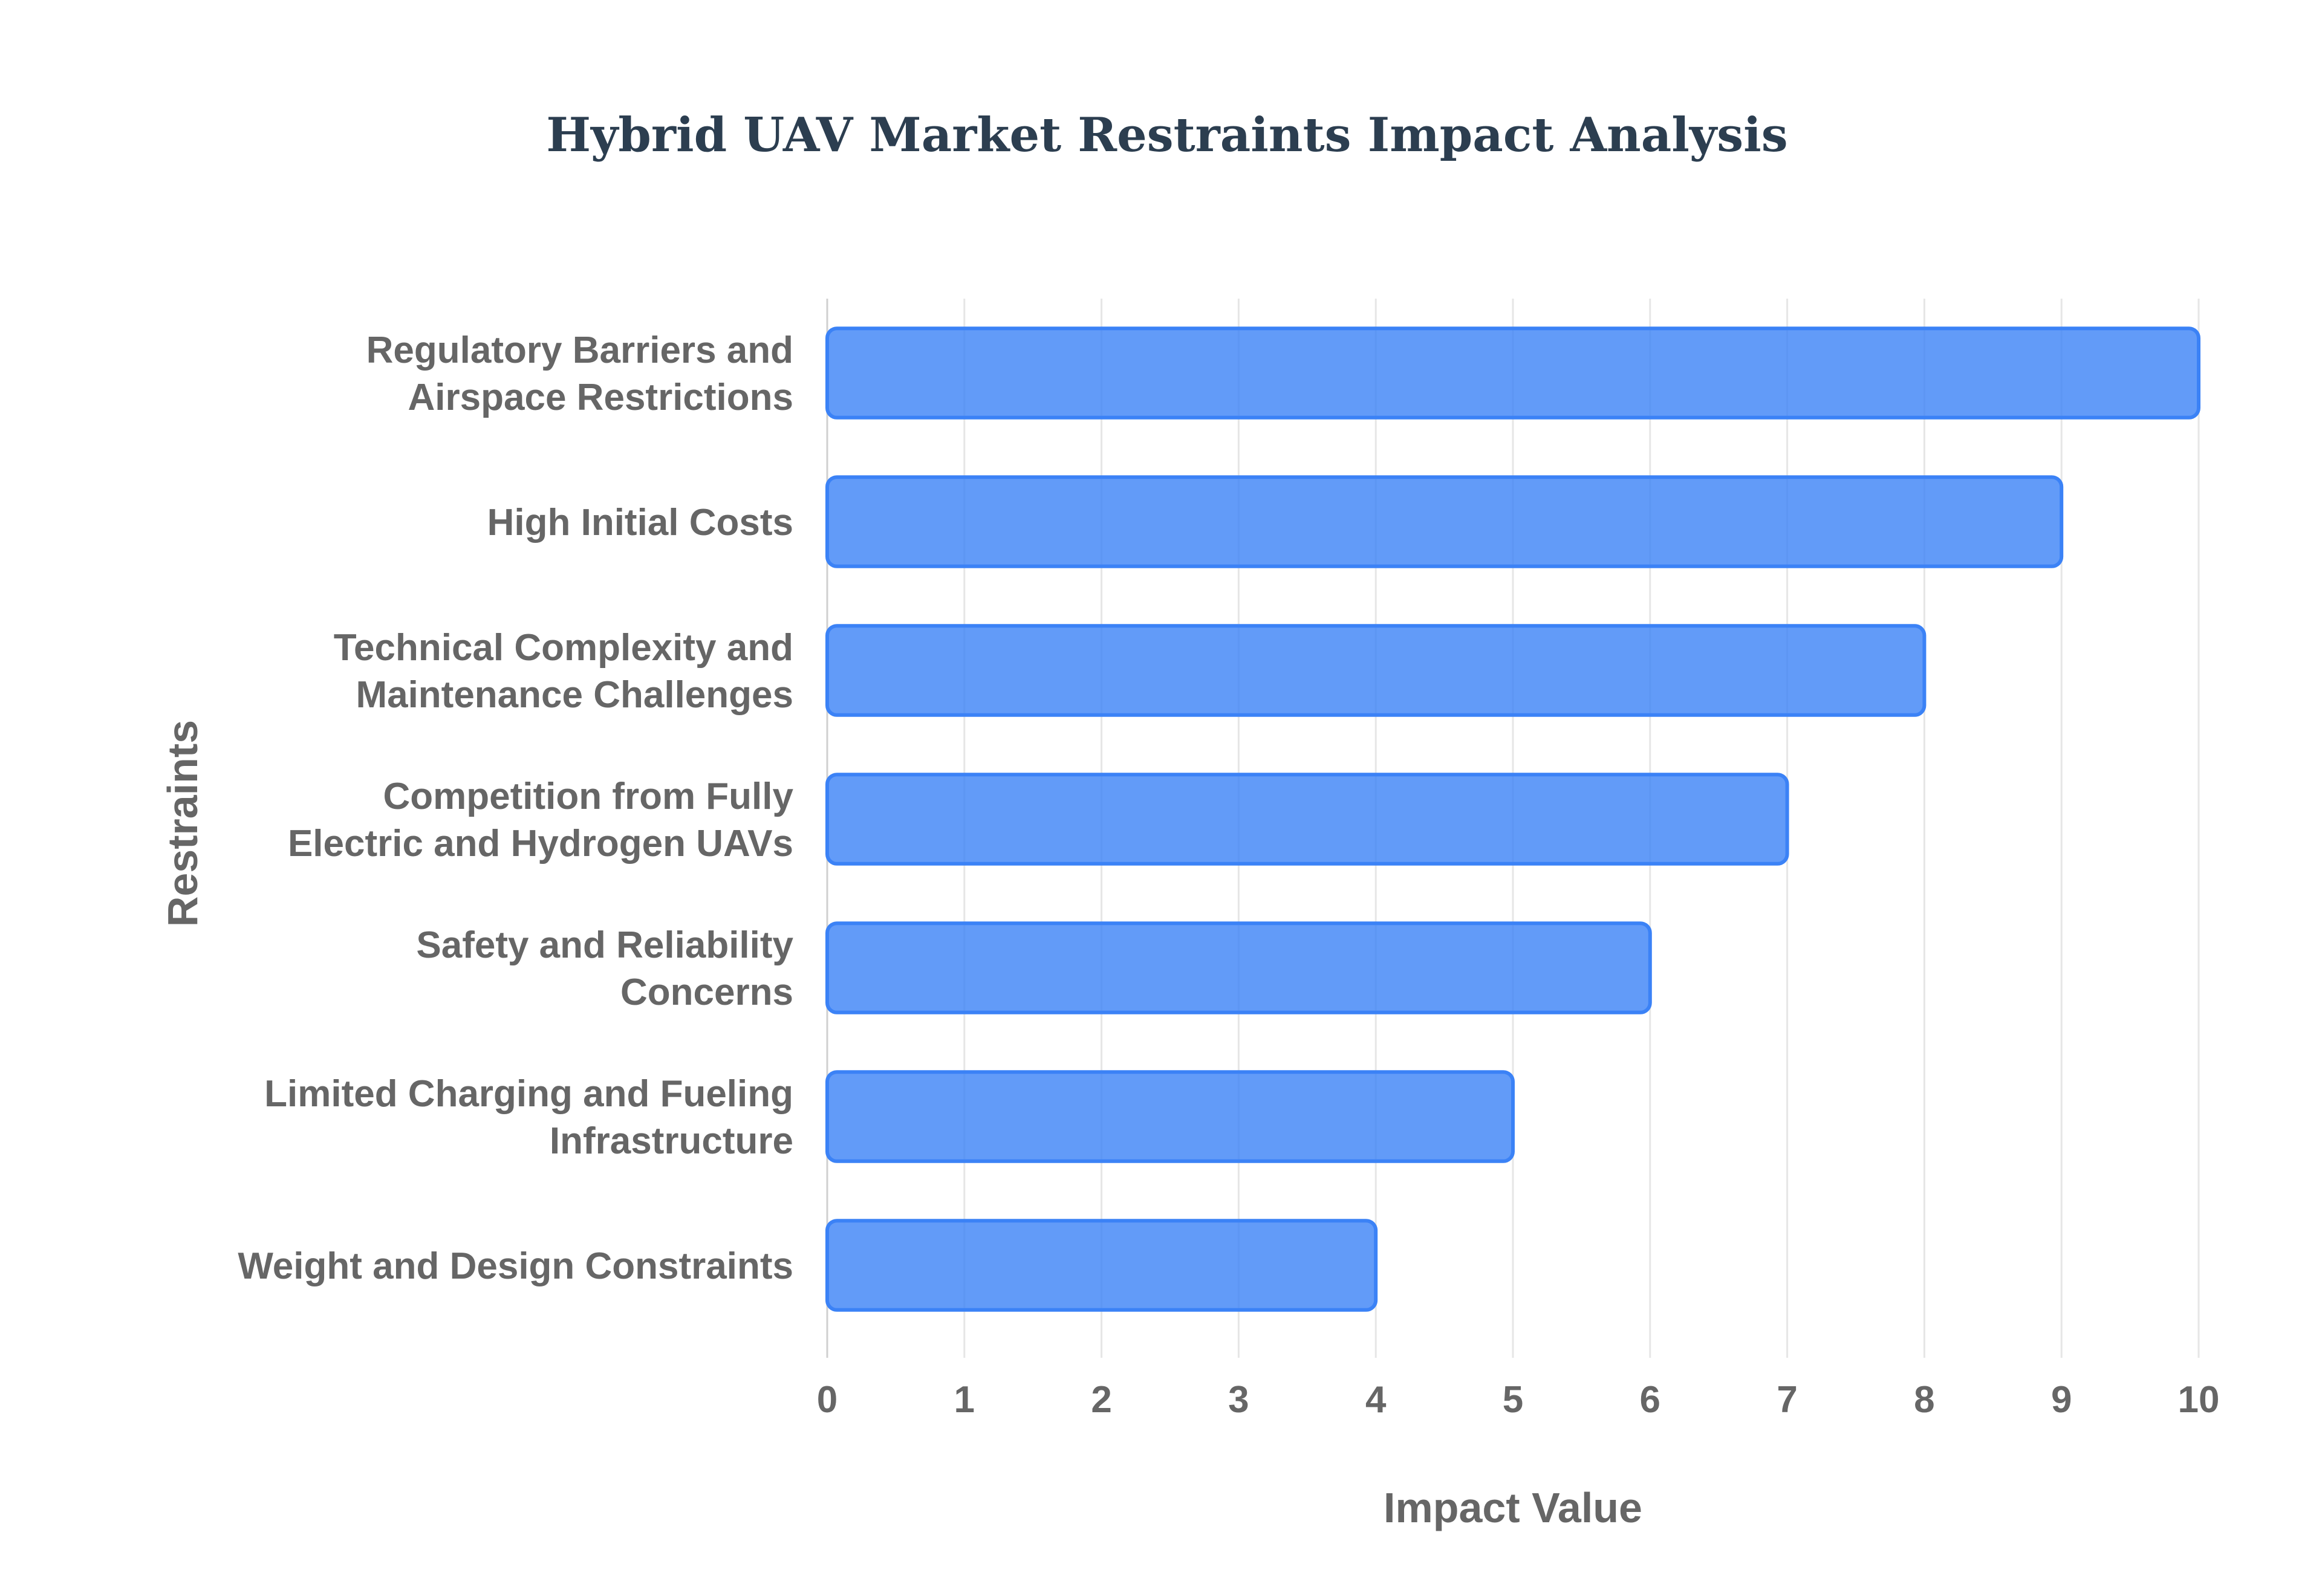 Image resolution: width=2322 pixels, height=1596 pixels. What do you see at coordinates (1513, 1507) in the screenshot?
I see `x-axis-title: Impact Value` at bounding box center [1513, 1507].